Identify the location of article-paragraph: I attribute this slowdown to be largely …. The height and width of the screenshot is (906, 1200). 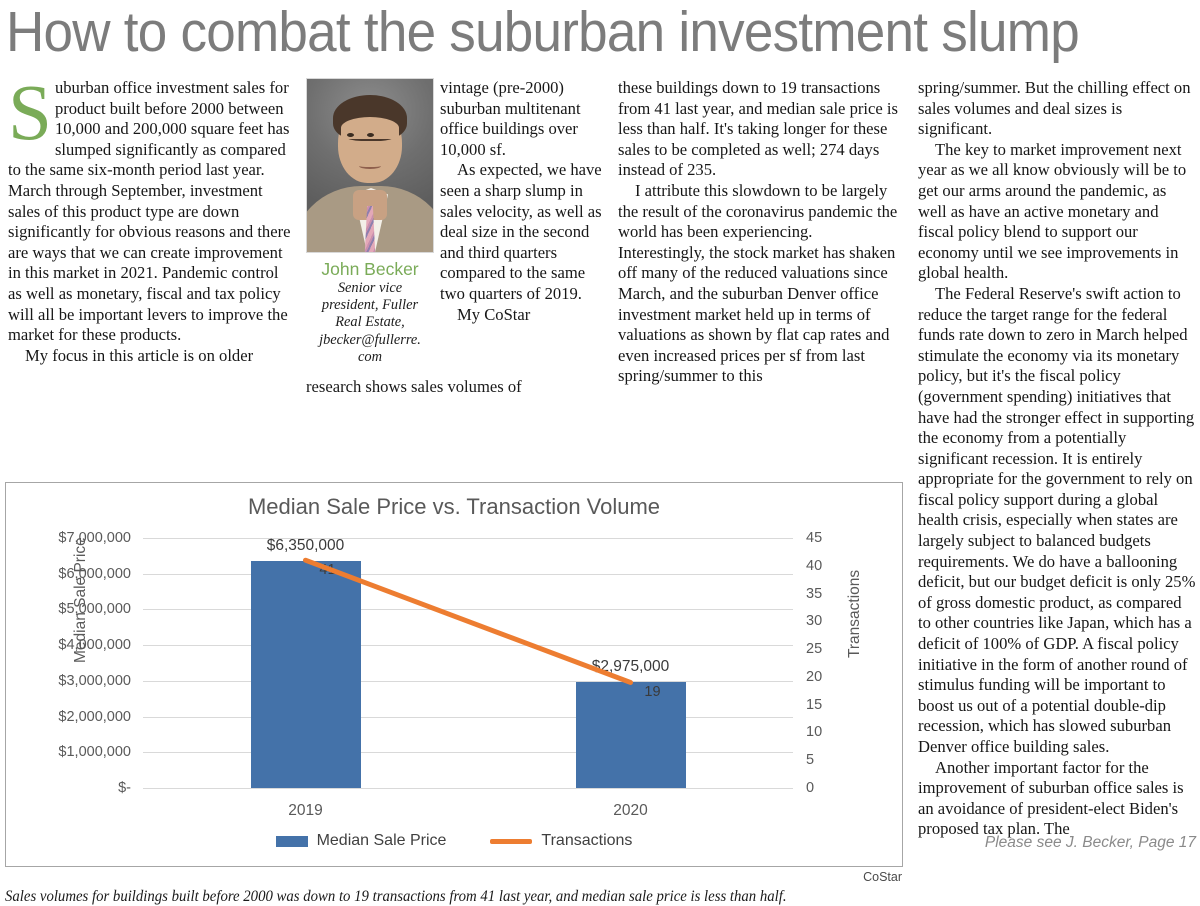
(758, 283).